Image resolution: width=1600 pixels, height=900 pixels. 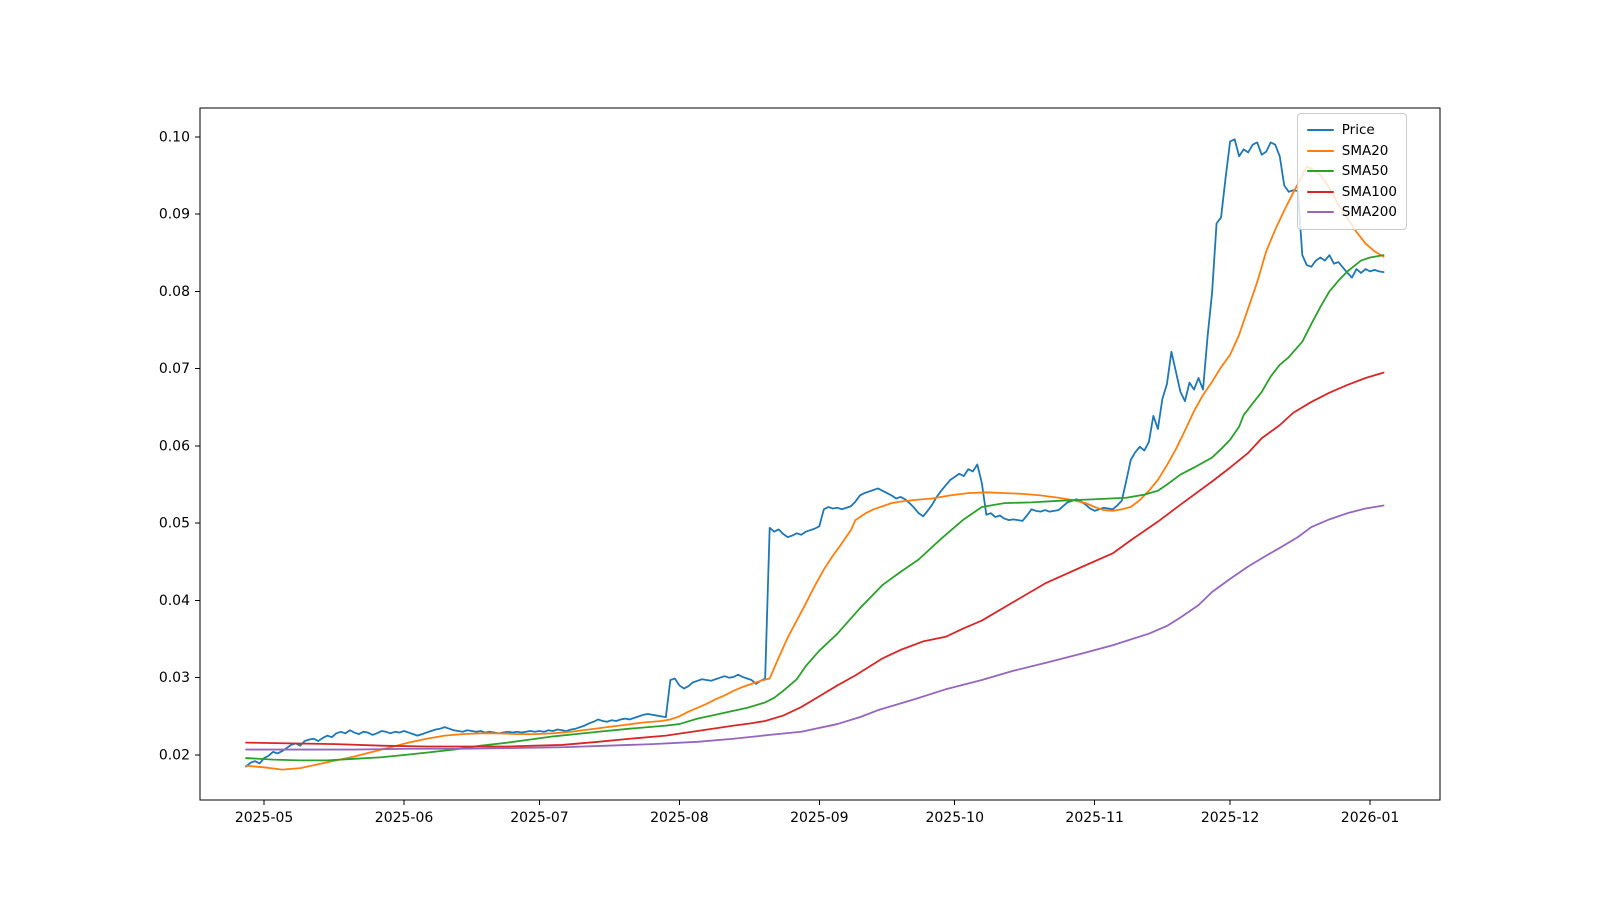 I want to click on x-tick-label: 2025-09, so click(x=819, y=818).